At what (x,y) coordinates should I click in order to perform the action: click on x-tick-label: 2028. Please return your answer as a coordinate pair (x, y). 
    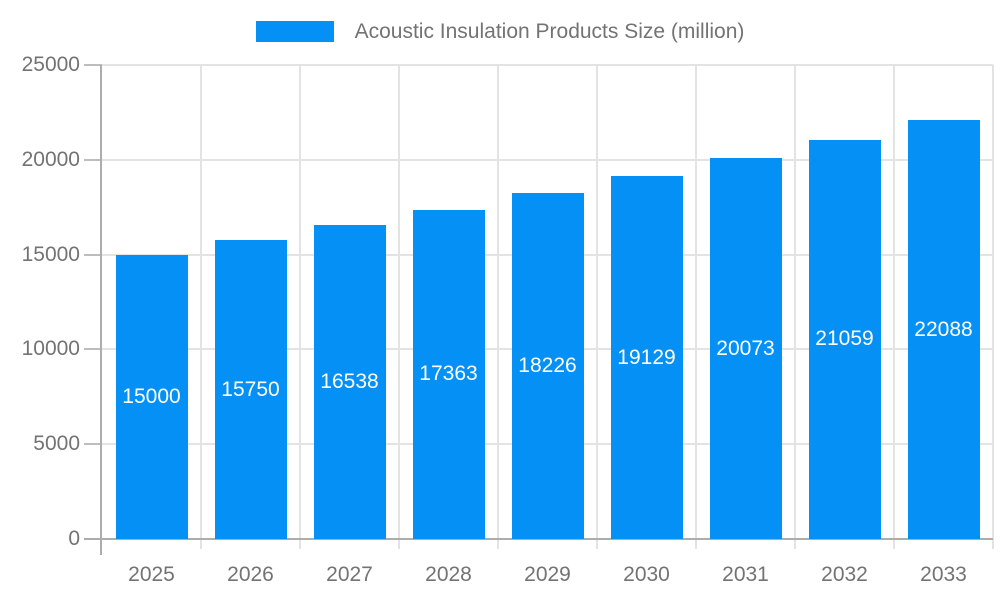
    Looking at the image, I should click on (448, 574).